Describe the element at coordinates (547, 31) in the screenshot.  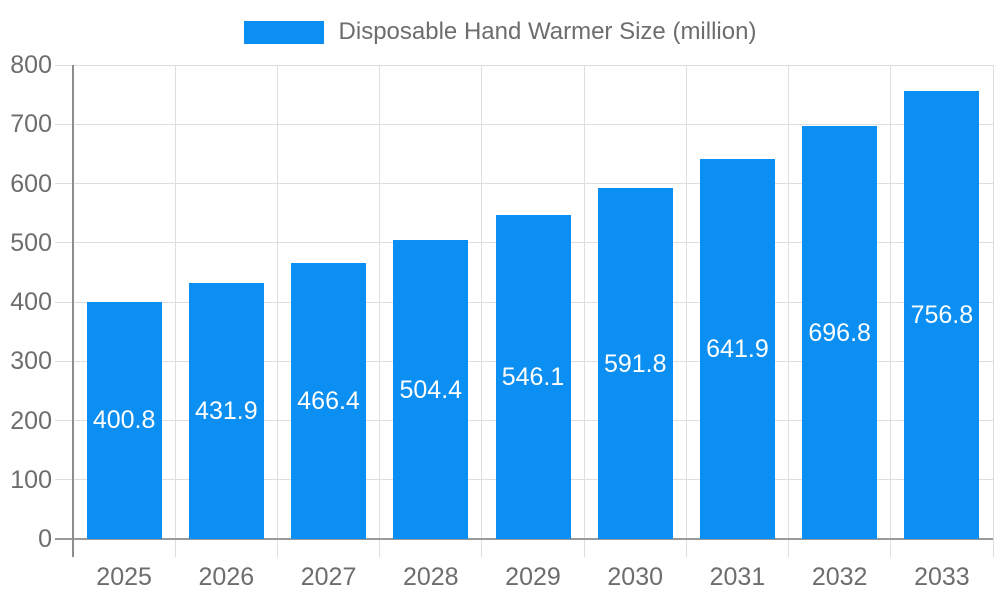
I see `legend-label: Disposable Hand Warmer Size (million)` at that location.